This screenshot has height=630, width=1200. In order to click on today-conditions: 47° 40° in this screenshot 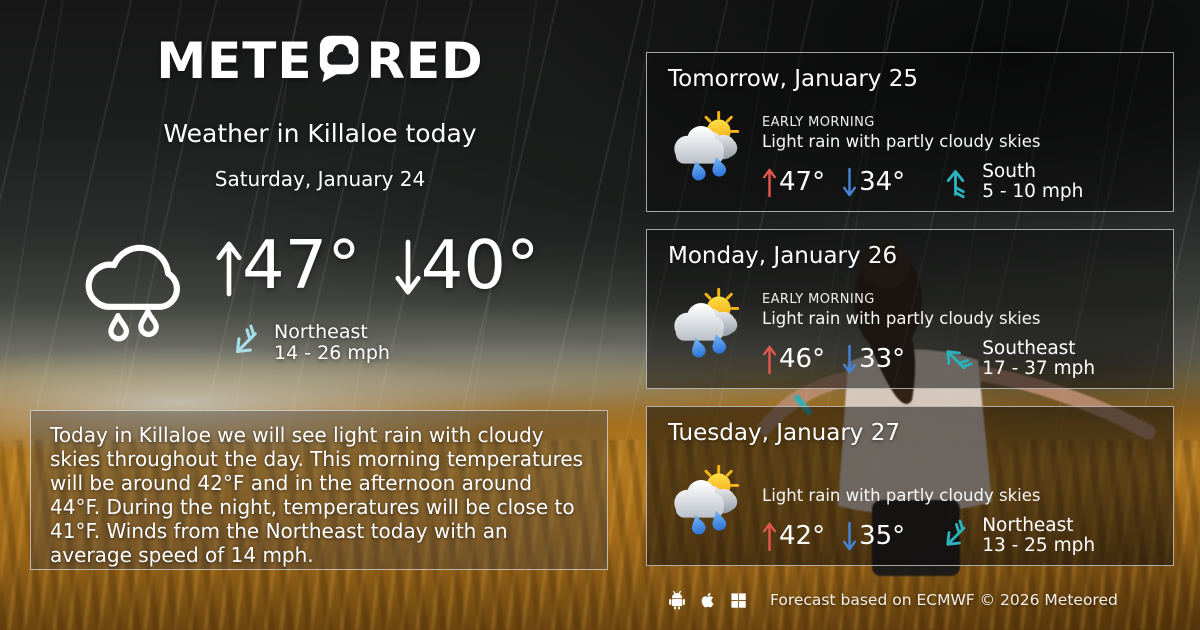, I will do `click(307, 287)`.